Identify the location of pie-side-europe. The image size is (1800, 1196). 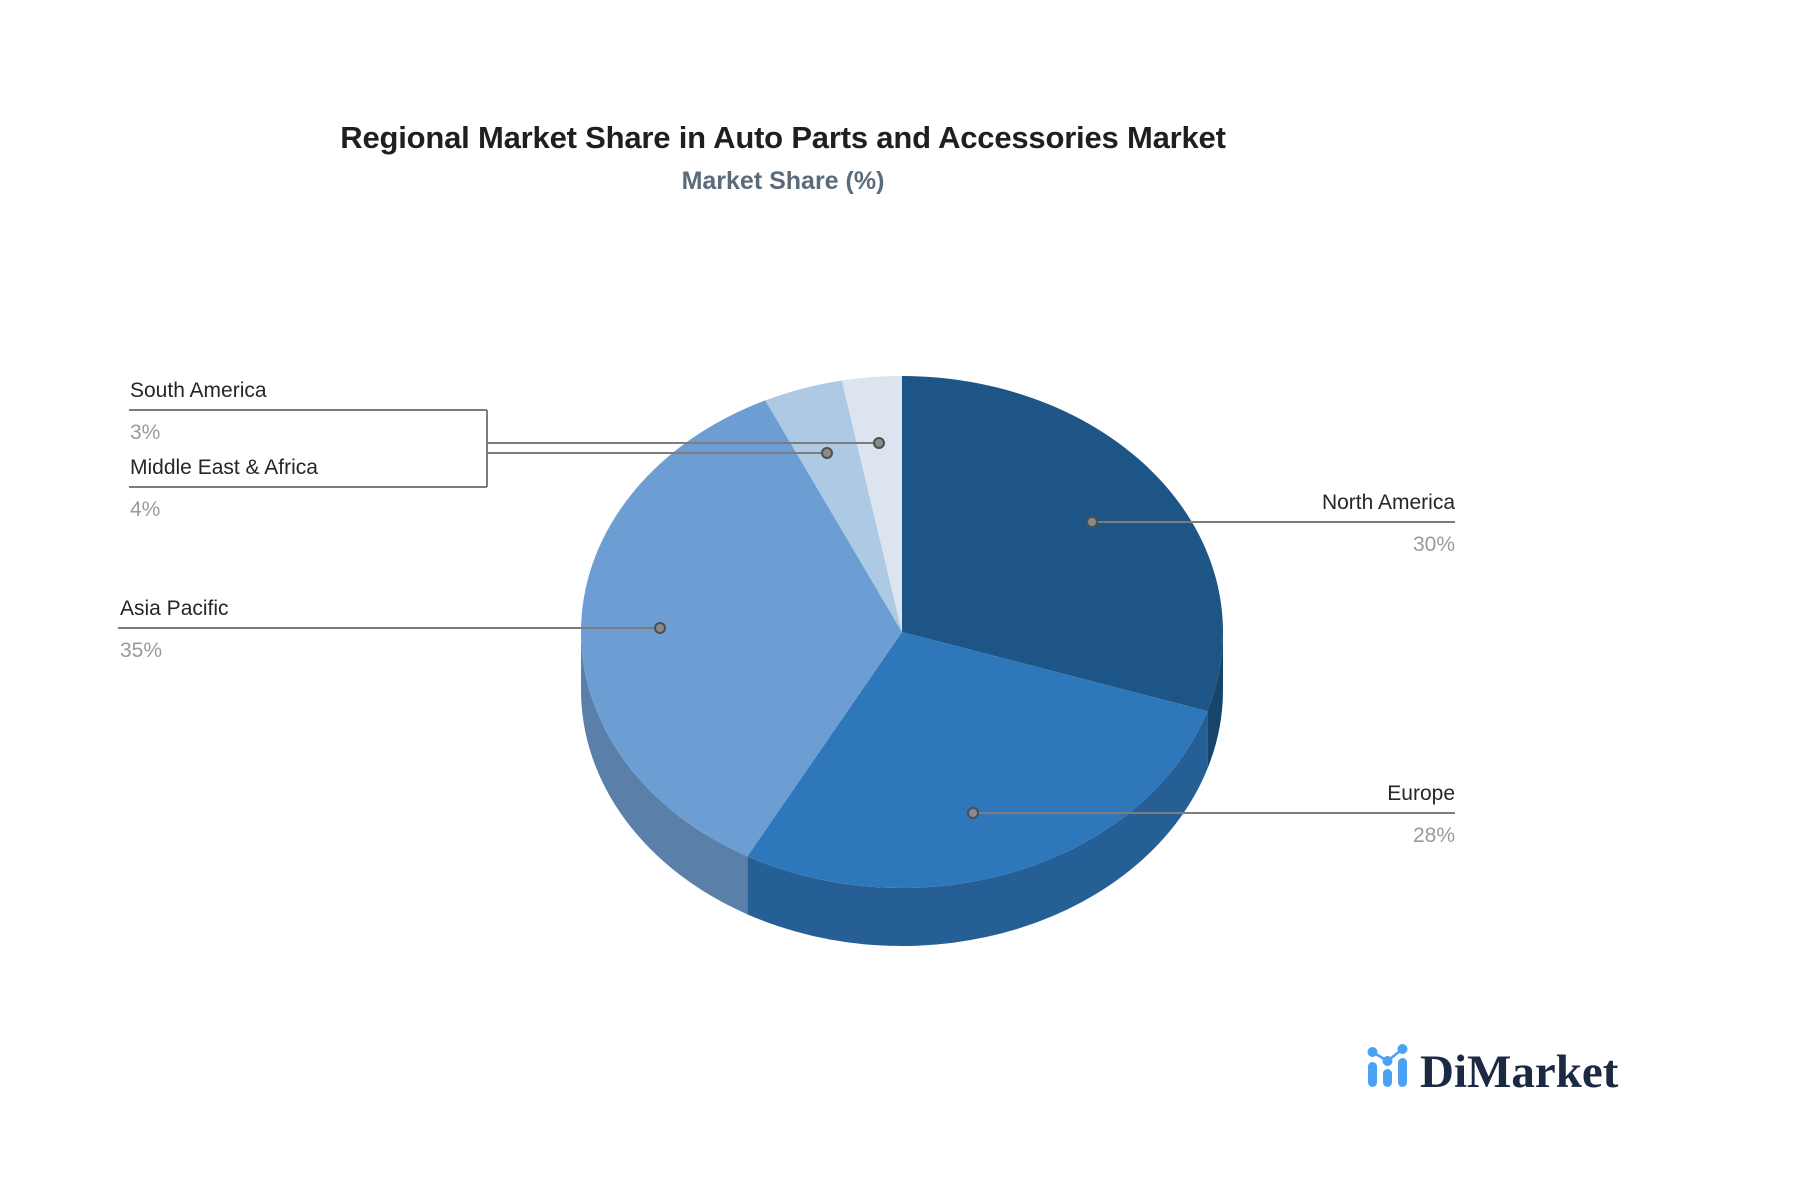
(977, 828).